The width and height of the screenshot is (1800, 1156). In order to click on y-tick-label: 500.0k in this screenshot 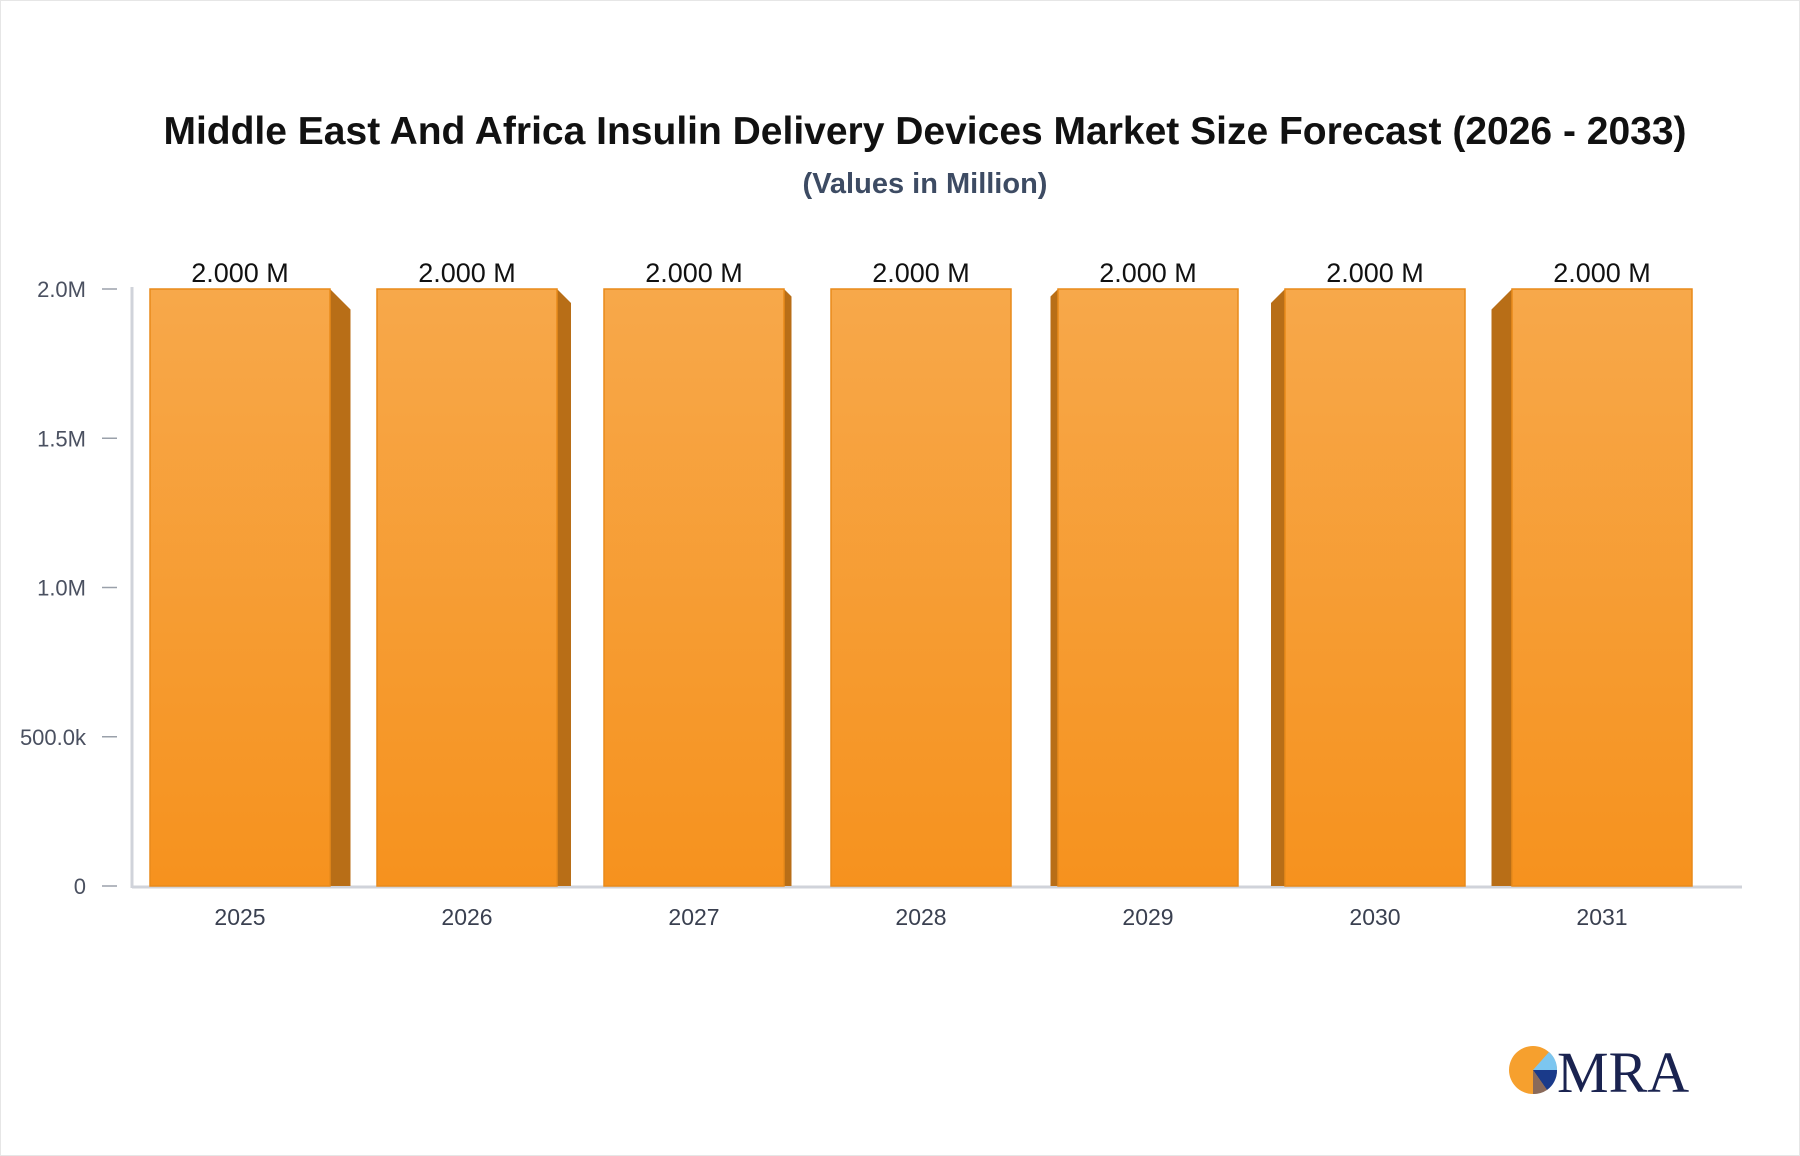, I will do `click(53, 737)`.